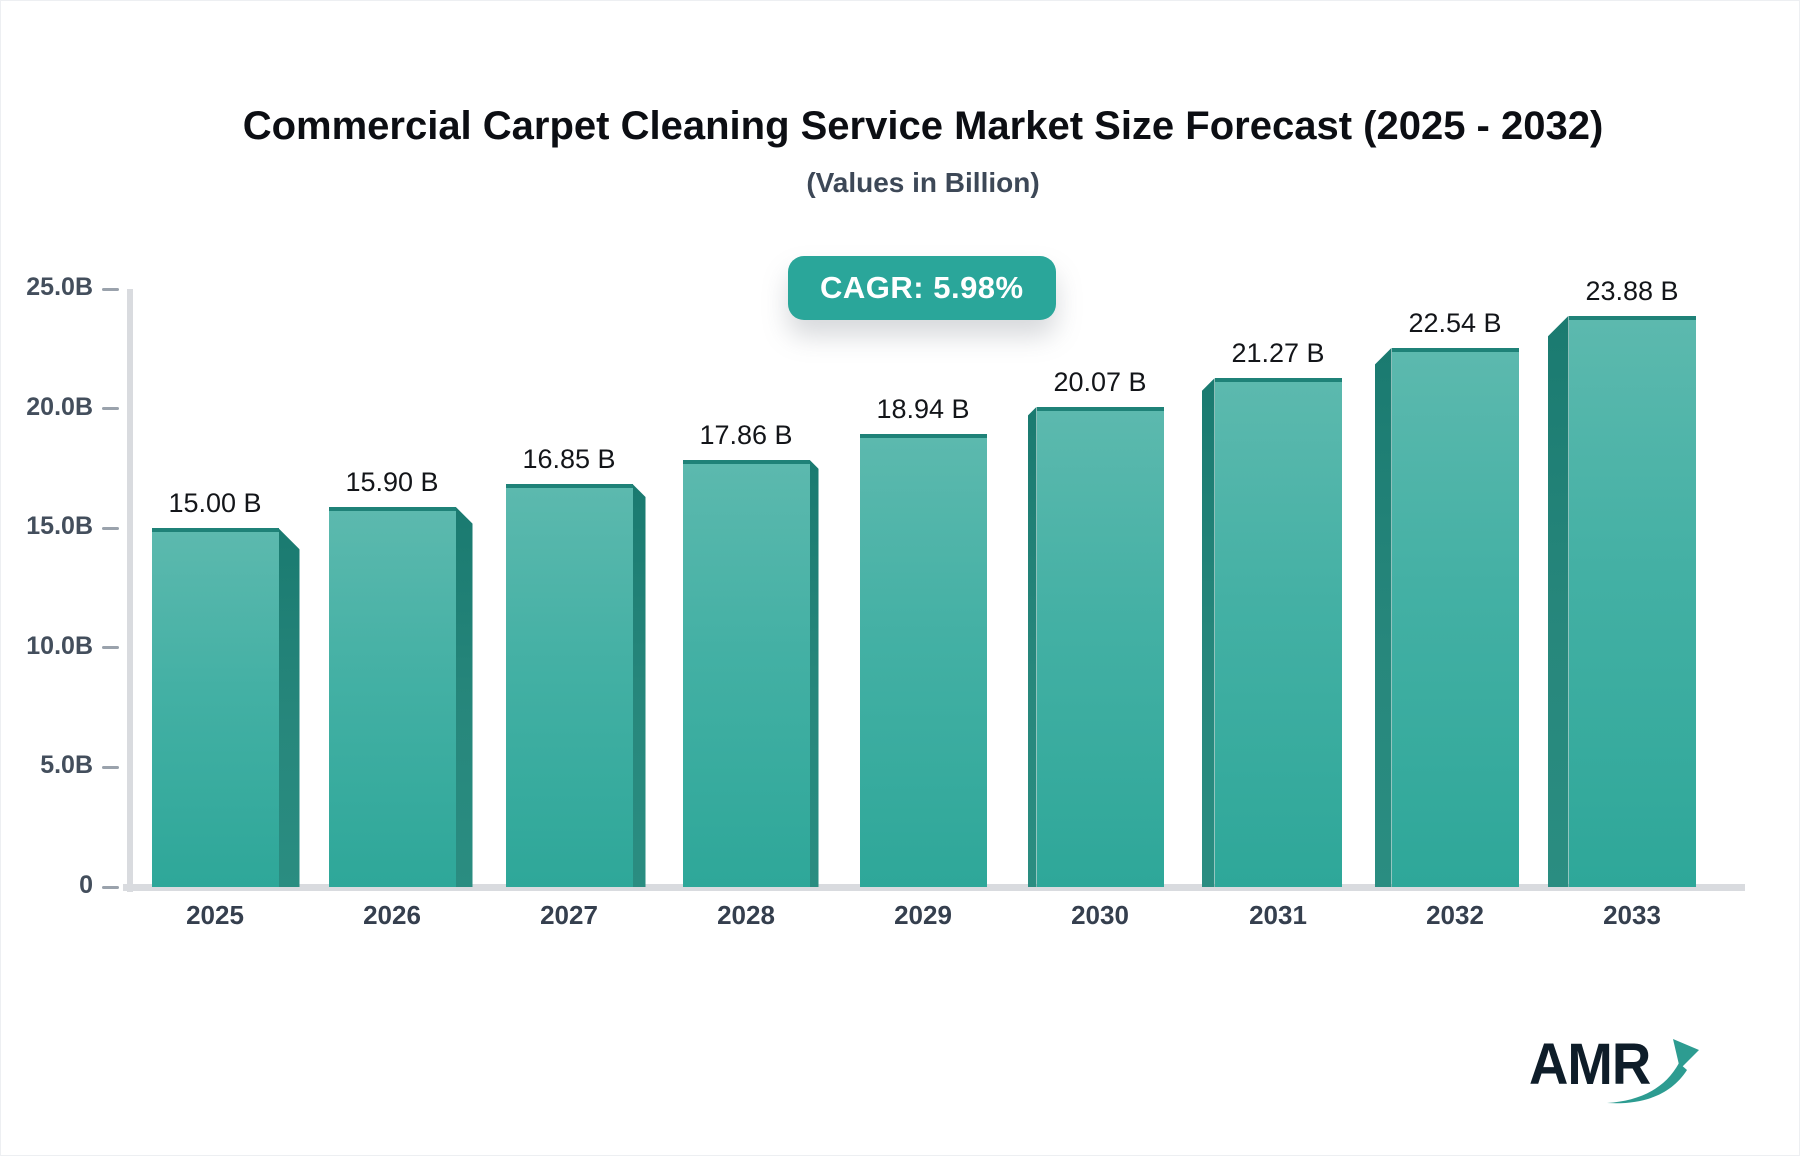 The image size is (1800, 1156). I want to click on y-tick-label: 20.0B, so click(59, 406).